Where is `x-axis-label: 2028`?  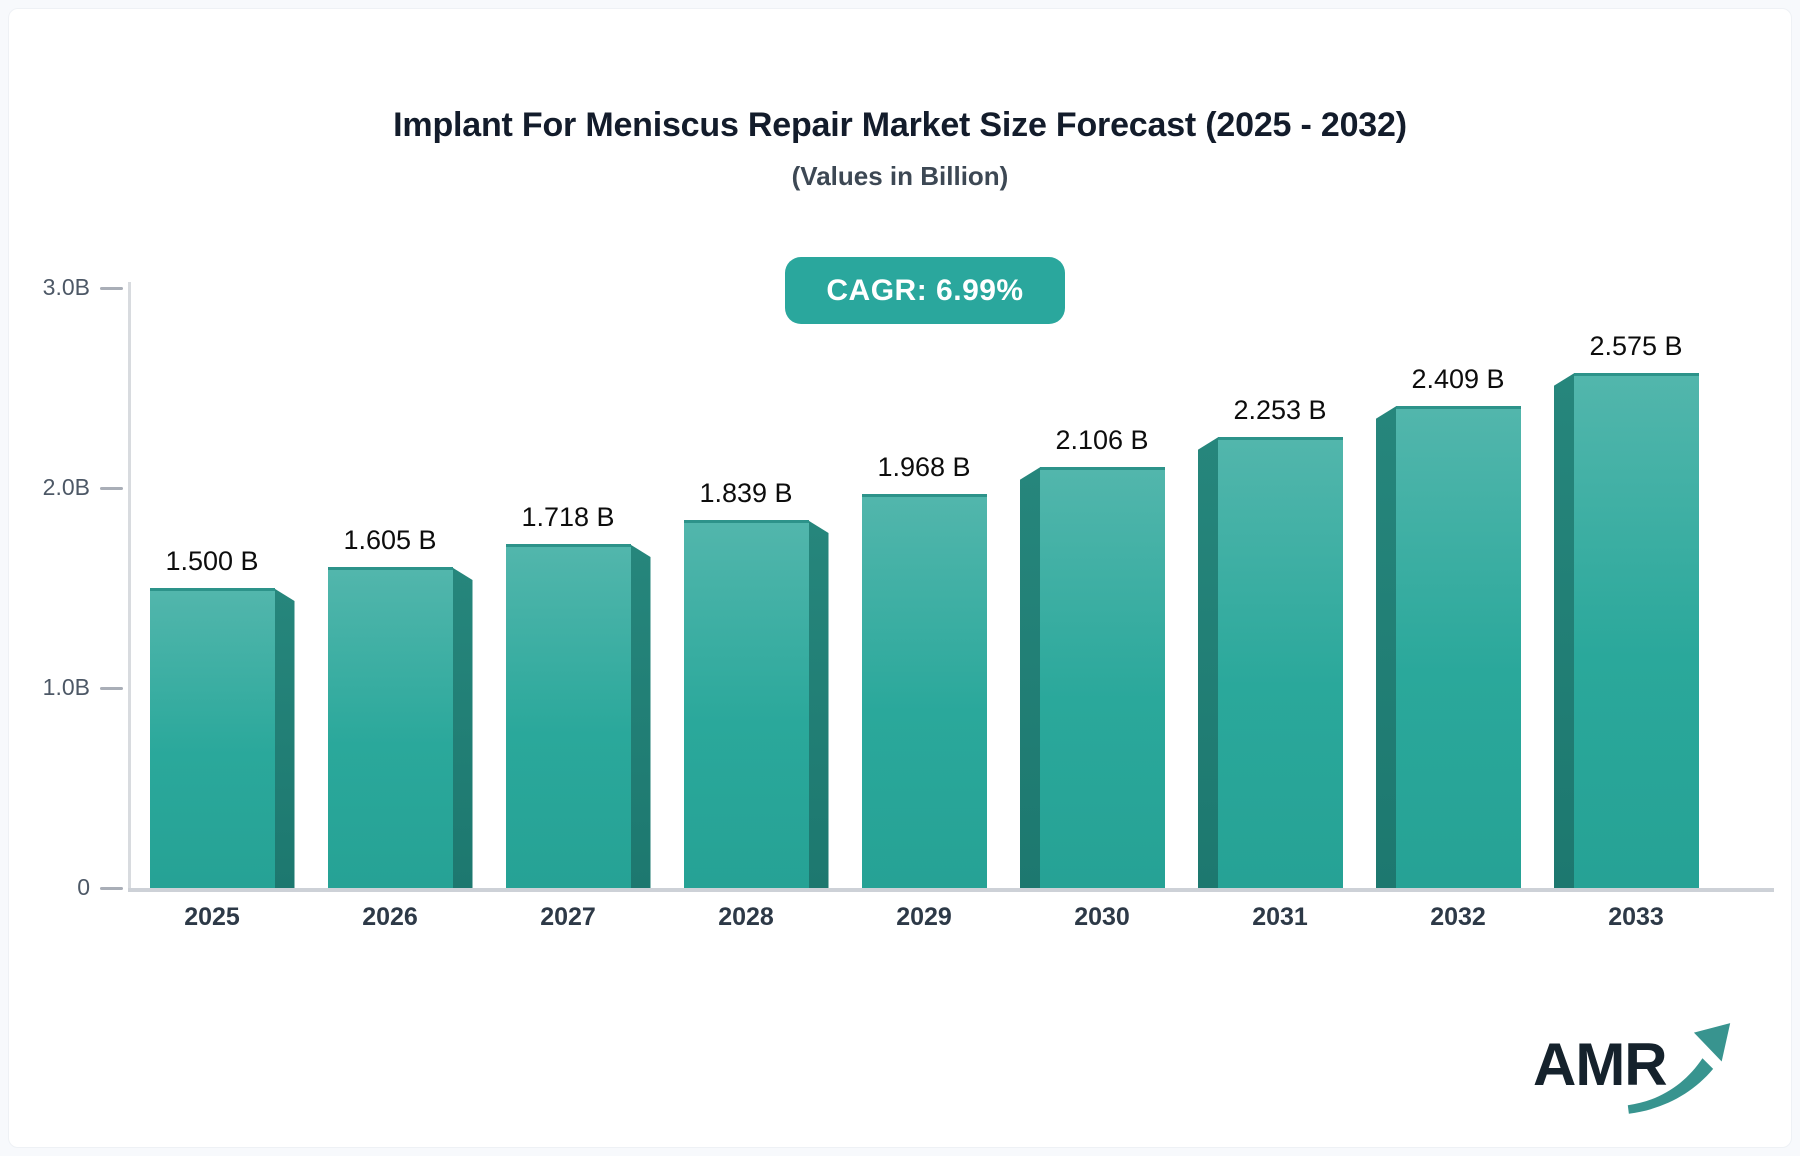 x-axis-label: 2028 is located at coordinates (746, 917).